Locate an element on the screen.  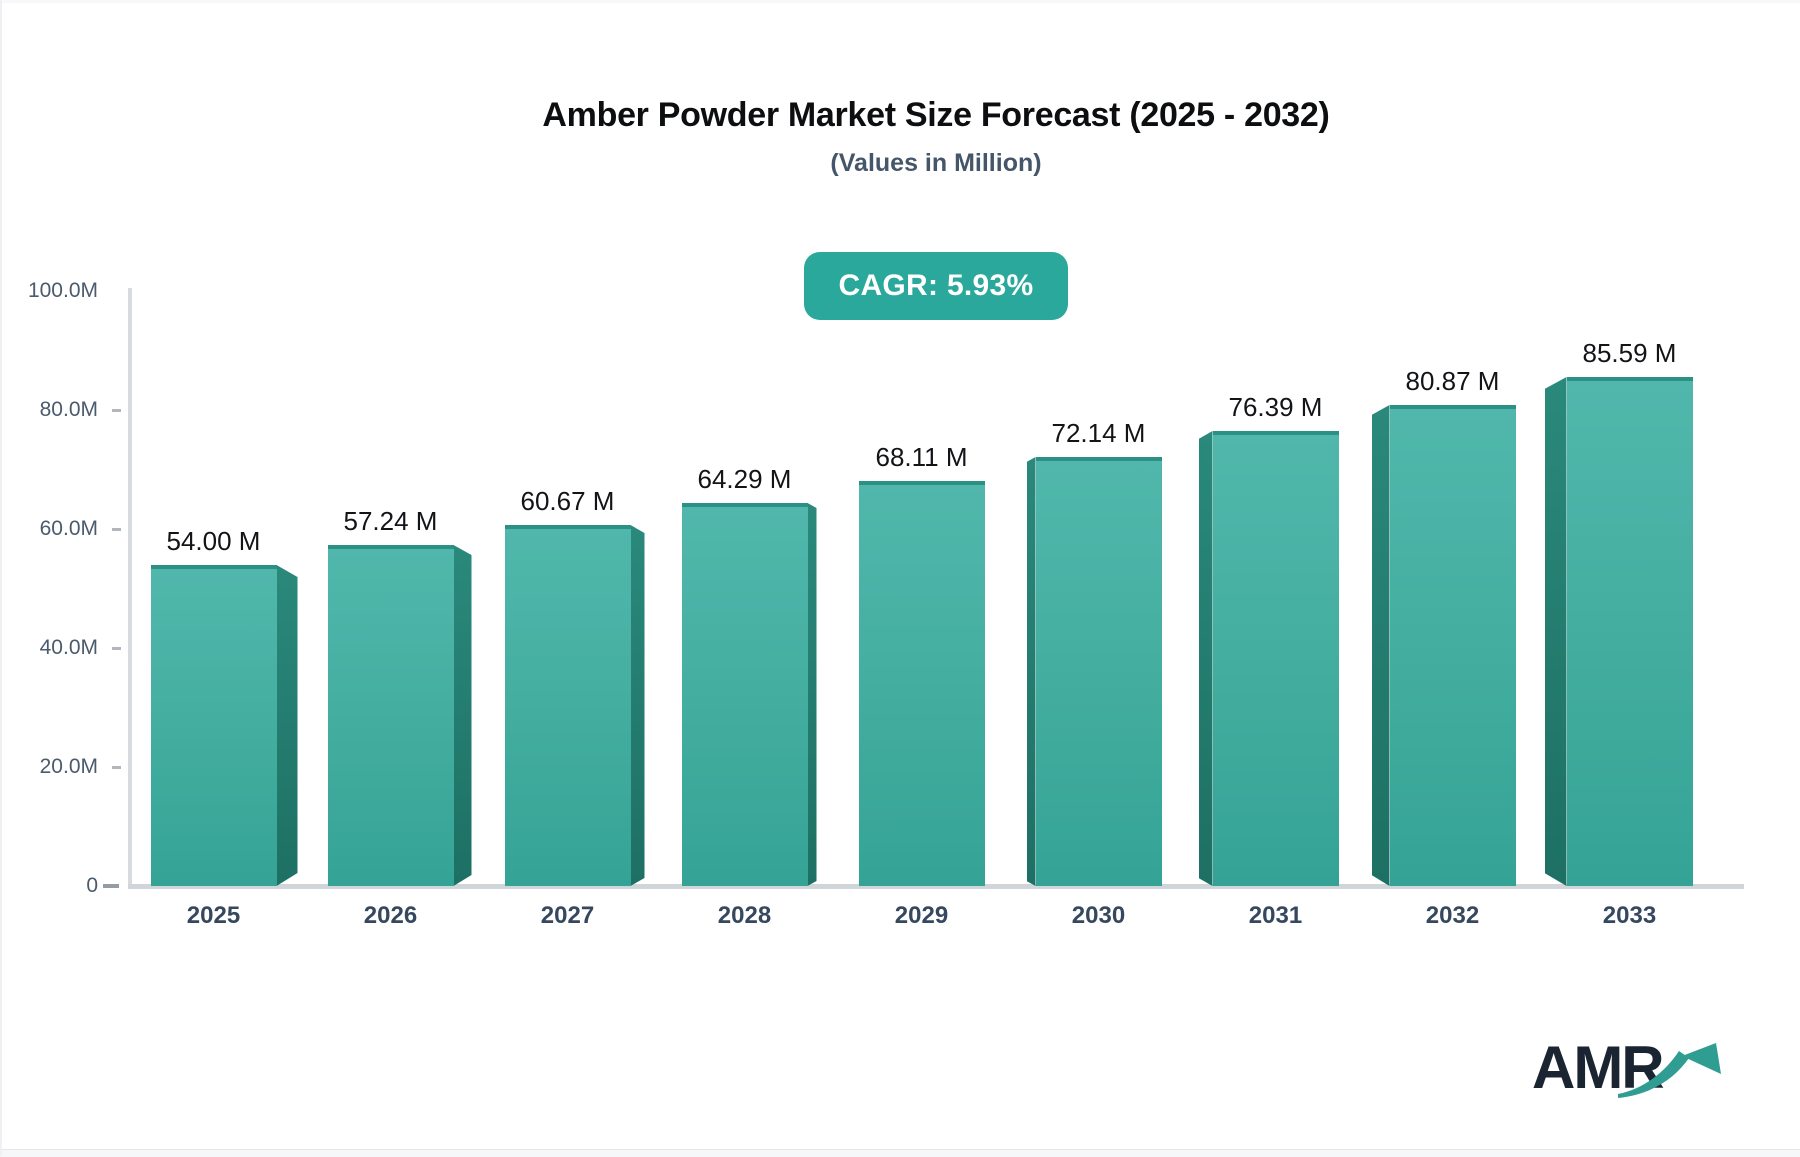
page-edge-left is located at coordinates (1, 578).